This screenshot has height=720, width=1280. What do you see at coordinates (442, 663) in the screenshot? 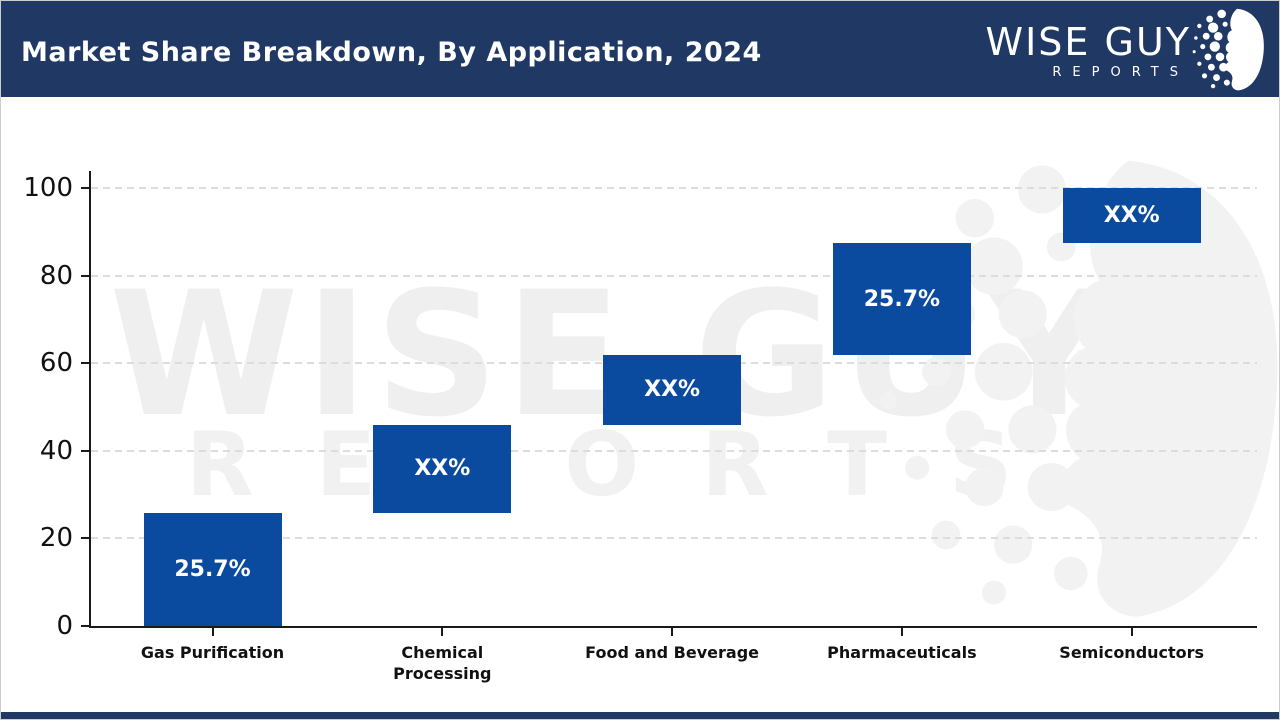
I see `x-tick-label: Chemical Processing` at bounding box center [442, 663].